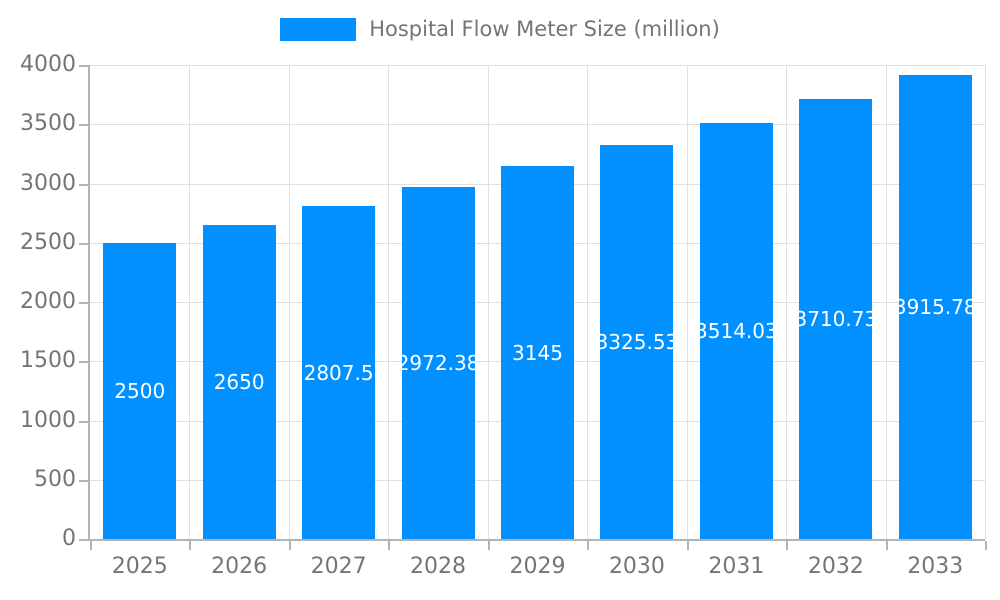  Describe the element at coordinates (338, 566) in the screenshot. I see `x-axis-tick-label: 2027` at that location.